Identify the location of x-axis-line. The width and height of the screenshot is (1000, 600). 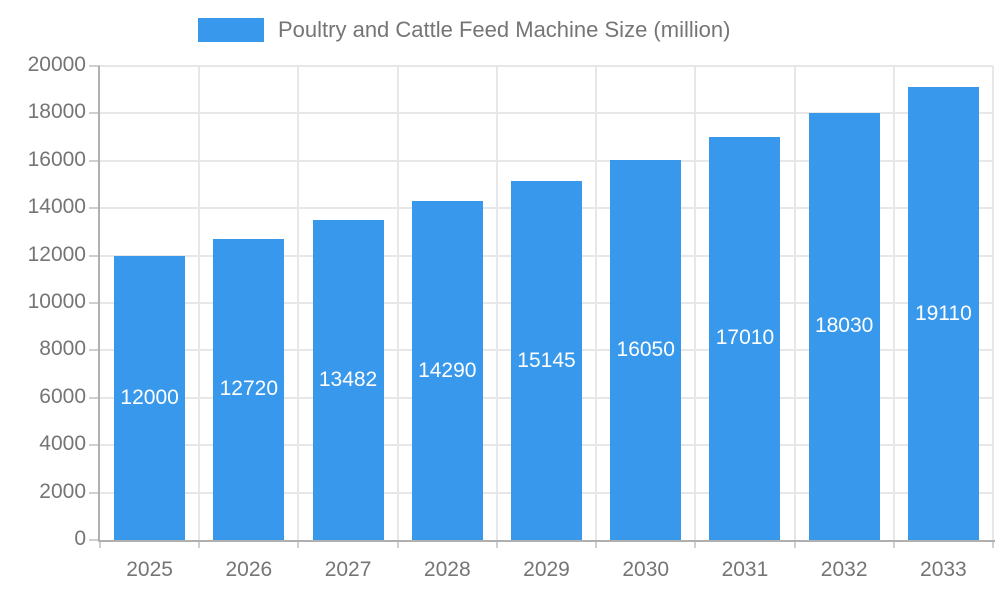
(546, 541).